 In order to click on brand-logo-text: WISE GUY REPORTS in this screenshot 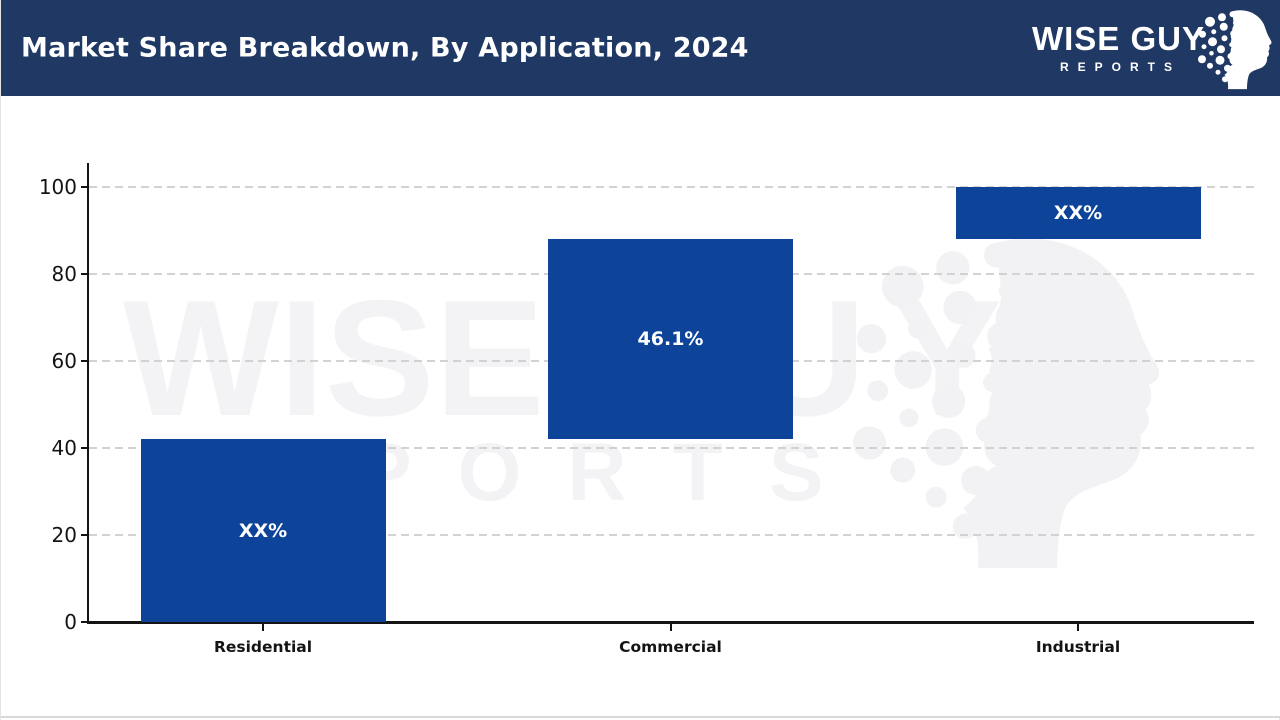, I will do `click(1118, 48)`.